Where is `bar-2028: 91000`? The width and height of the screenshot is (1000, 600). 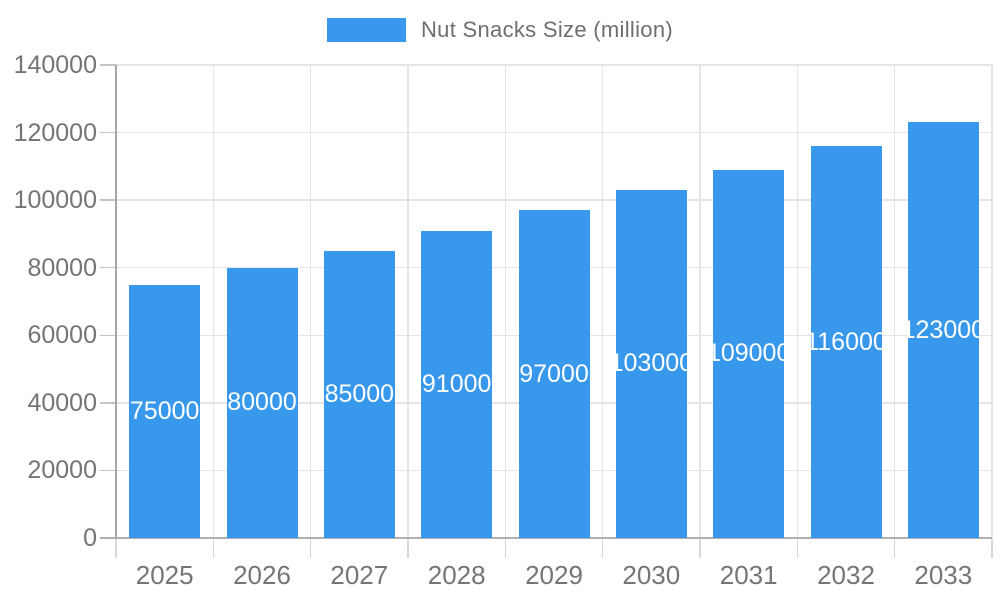 bar-2028: 91000 is located at coordinates (457, 384).